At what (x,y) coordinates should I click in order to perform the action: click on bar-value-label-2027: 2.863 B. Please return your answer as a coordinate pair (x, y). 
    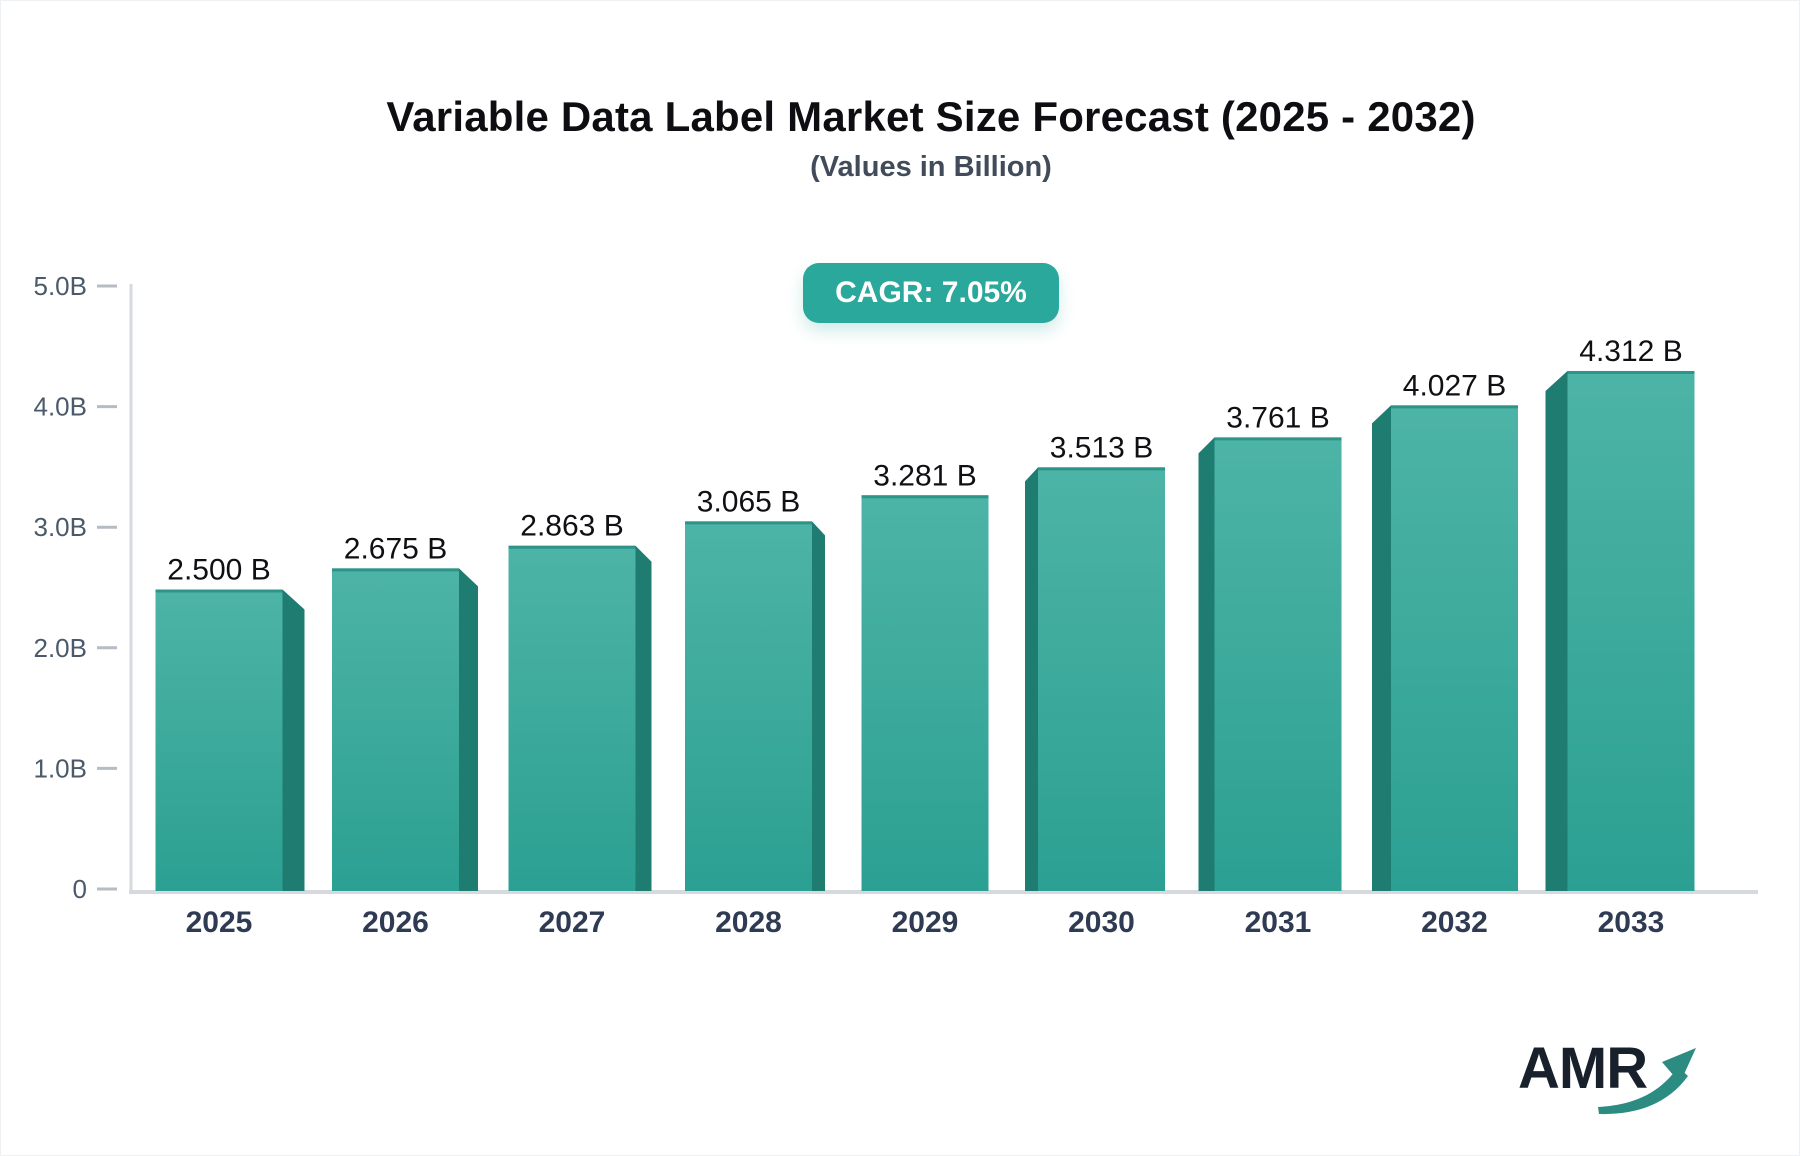
    Looking at the image, I should click on (571, 526).